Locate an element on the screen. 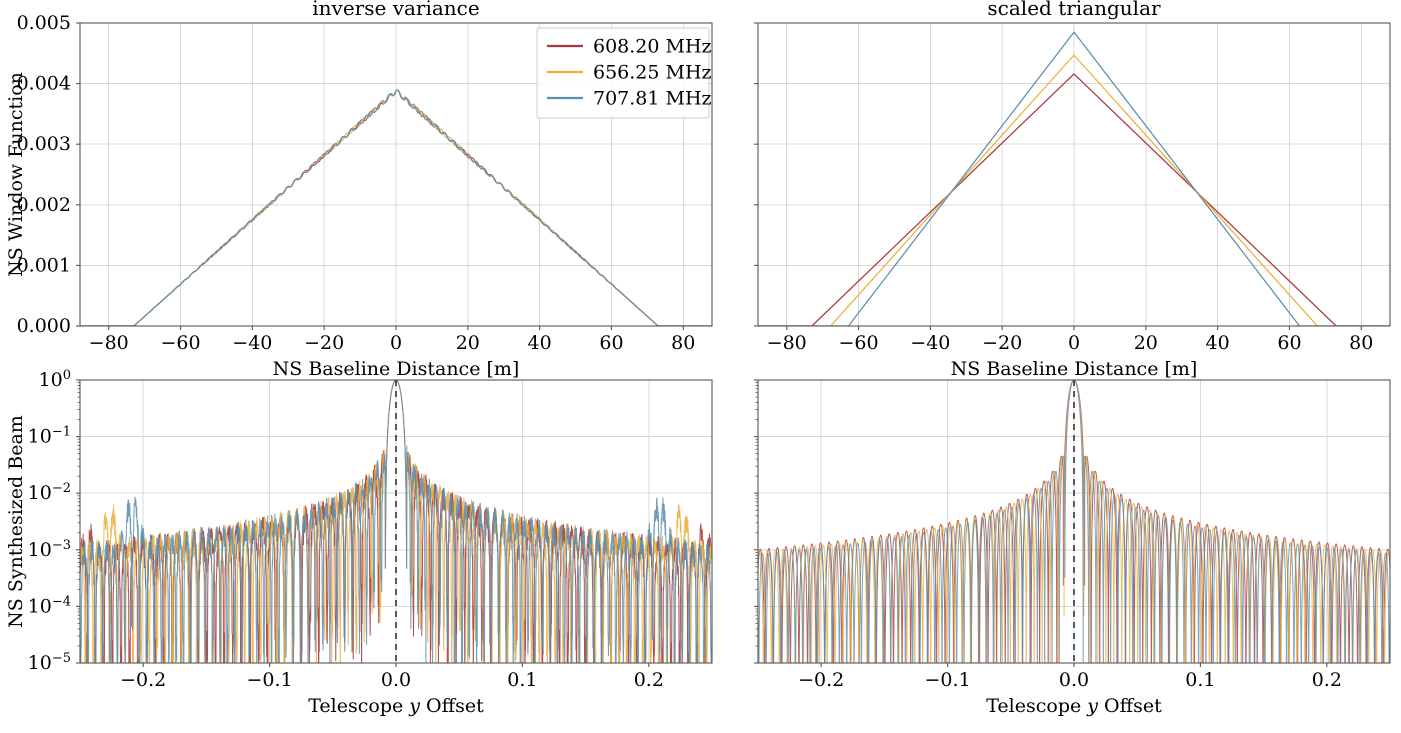  series-curve-707-81-MHz is located at coordinates (396, 207).